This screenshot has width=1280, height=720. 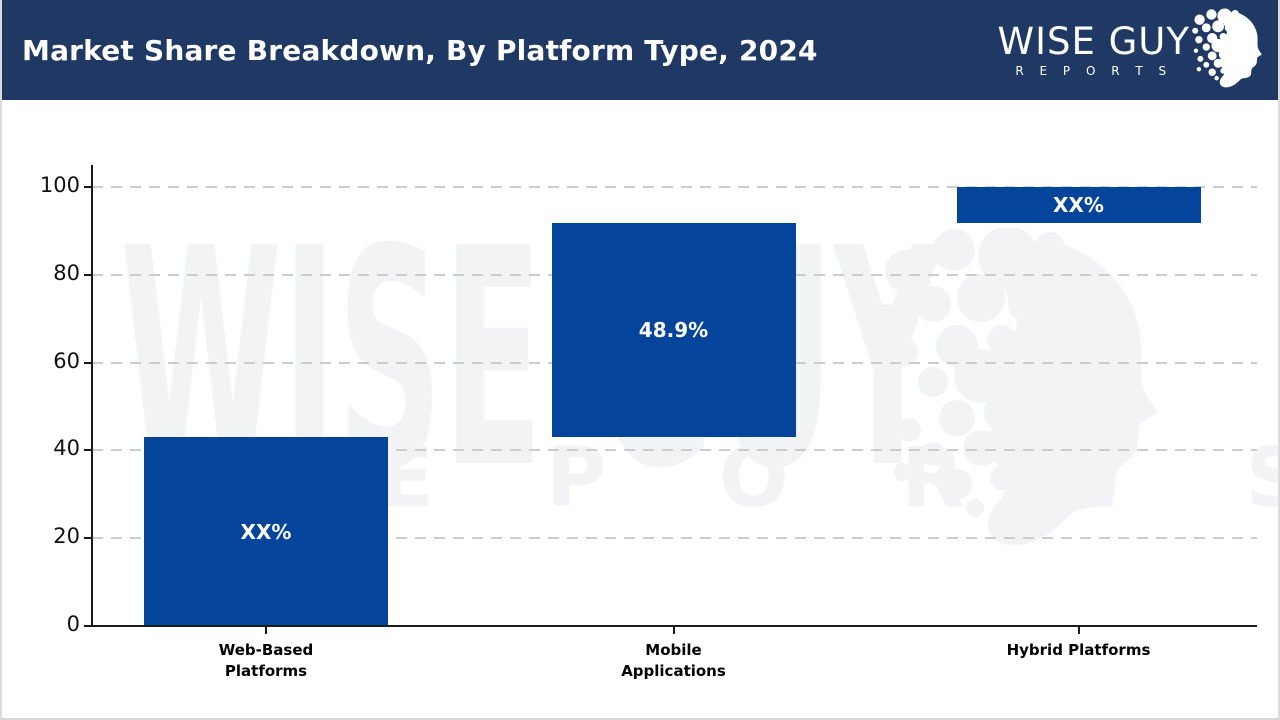 I want to click on bar-value-label: 48.9%, so click(x=673, y=329).